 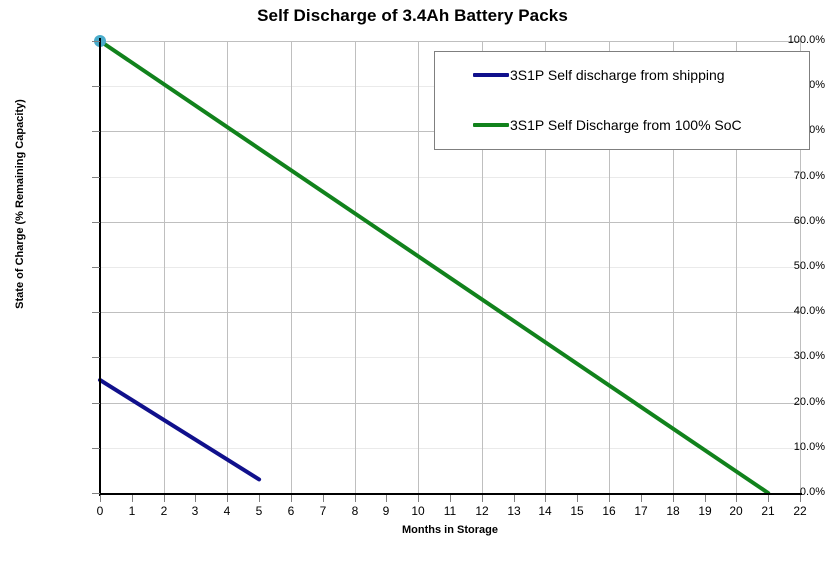 What do you see at coordinates (450, 494) in the screenshot?
I see `x-axis-line` at bounding box center [450, 494].